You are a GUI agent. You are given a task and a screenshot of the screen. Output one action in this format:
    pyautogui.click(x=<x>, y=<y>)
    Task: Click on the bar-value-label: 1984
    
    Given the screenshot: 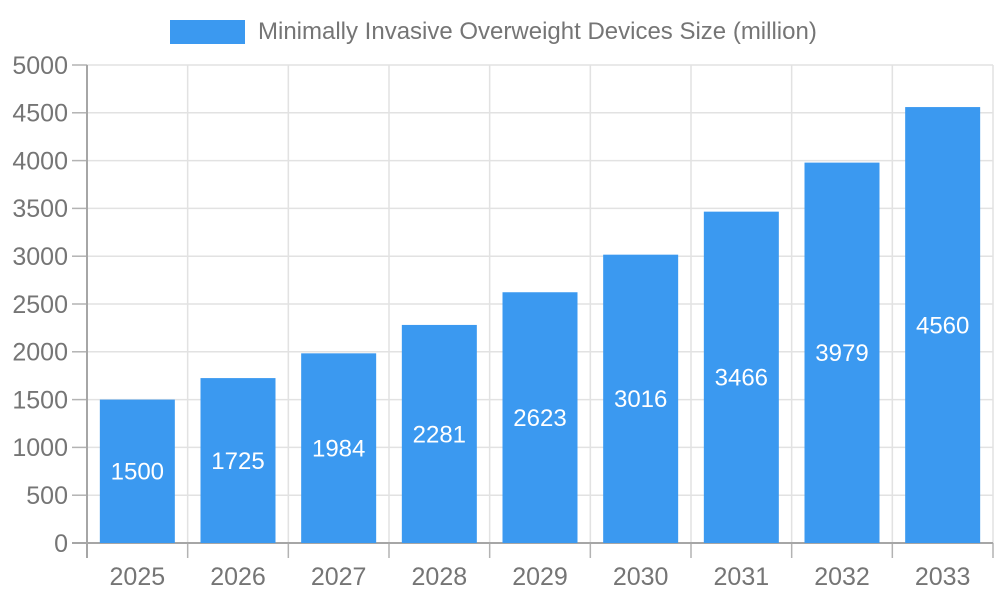 What is the action you would take?
    pyautogui.click(x=338, y=449)
    